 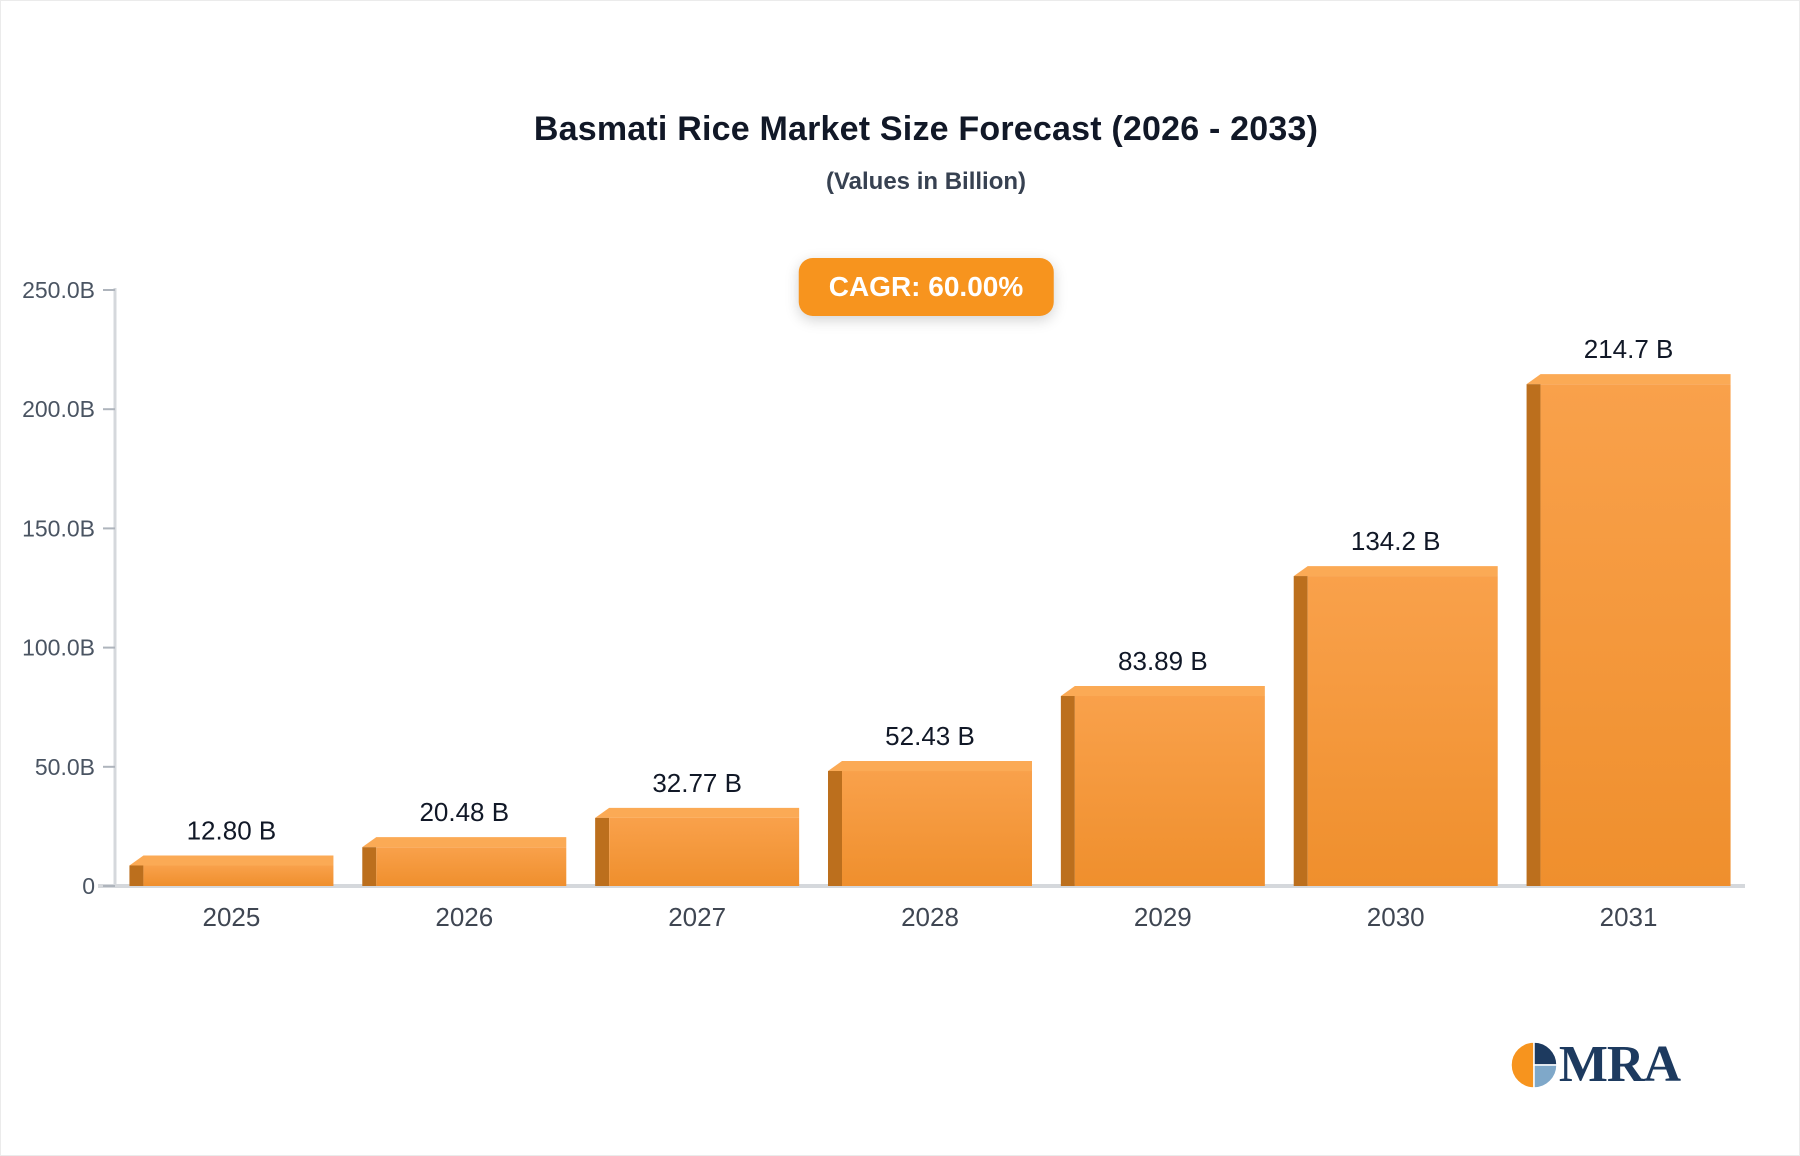 What do you see at coordinates (232, 830) in the screenshot?
I see `bar-value-label: 12.80 B` at bounding box center [232, 830].